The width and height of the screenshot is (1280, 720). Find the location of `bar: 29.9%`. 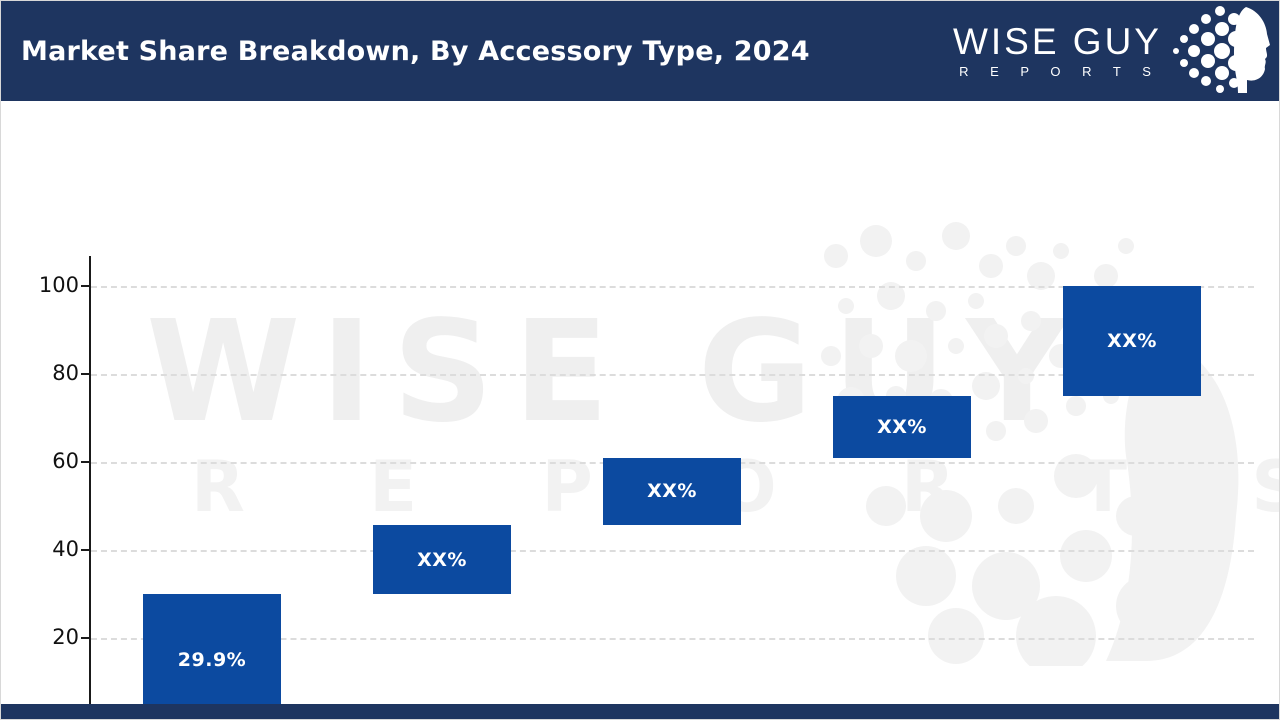

bar: 29.9% is located at coordinates (212, 656).